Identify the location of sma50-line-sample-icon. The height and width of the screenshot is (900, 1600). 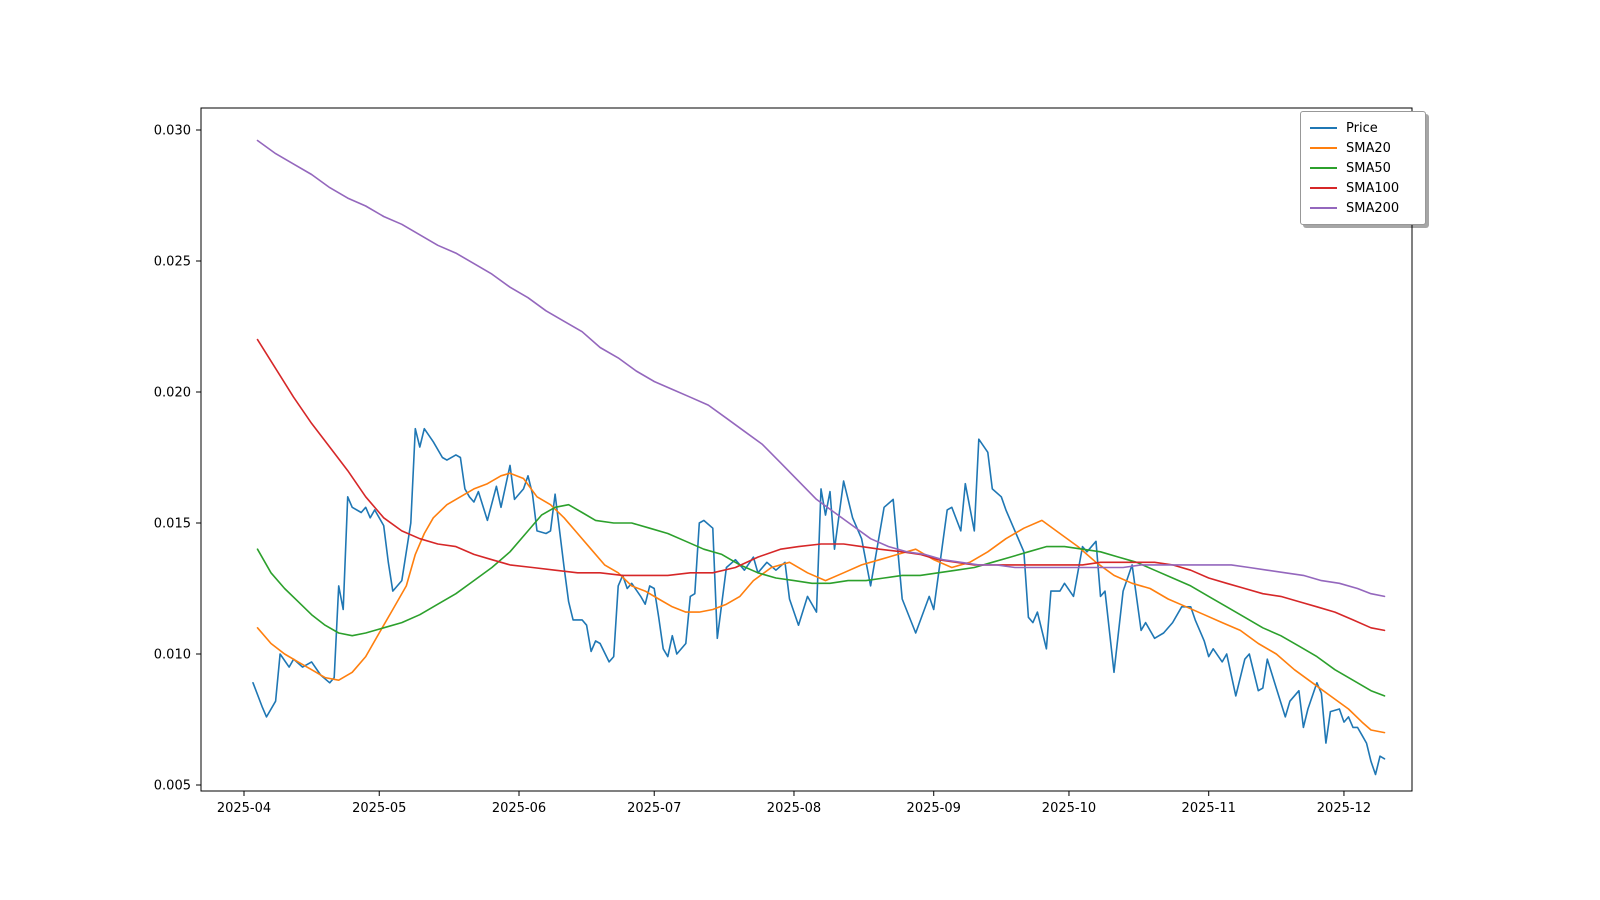
(1323, 168).